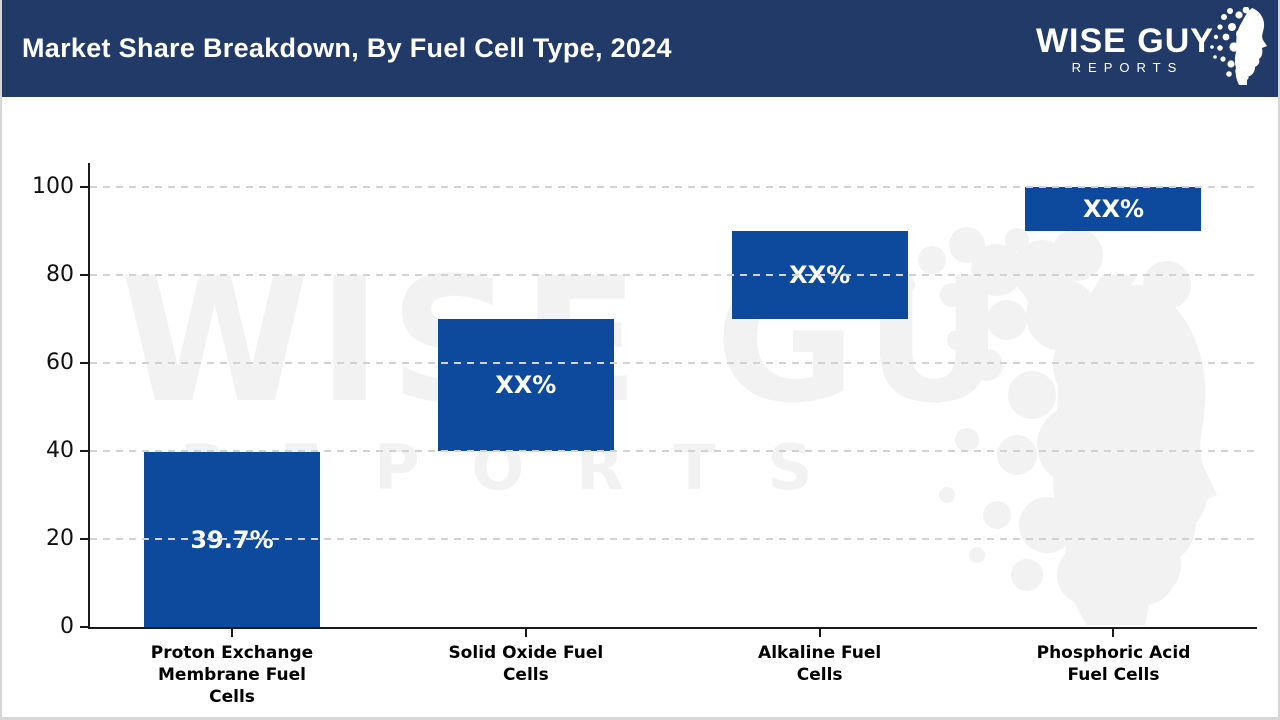 The width and height of the screenshot is (1280, 720). I want to click on x-axis-spine, so click(672, 628).